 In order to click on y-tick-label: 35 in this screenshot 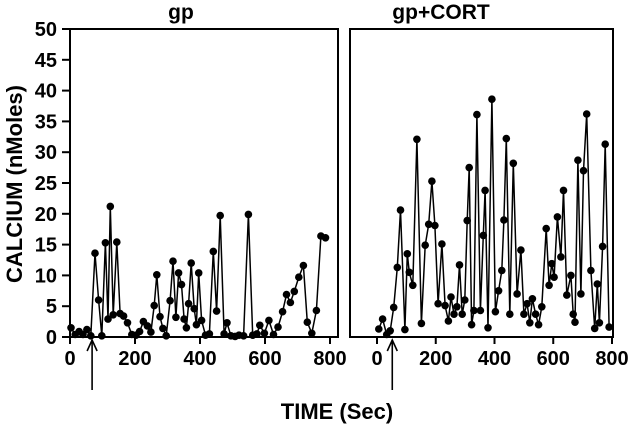, I will do `click(46, 122)`.